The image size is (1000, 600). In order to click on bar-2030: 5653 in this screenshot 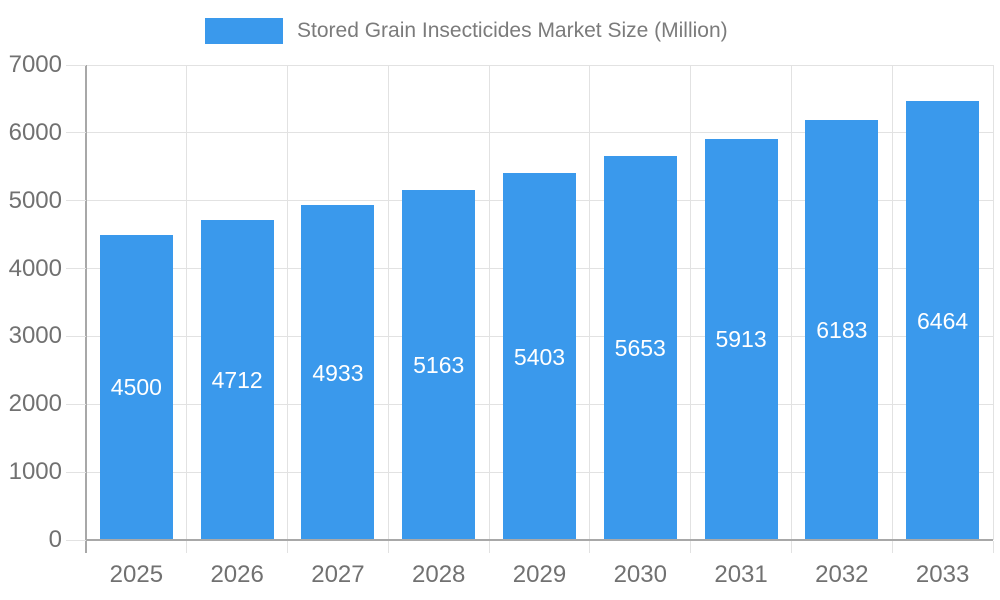, I will do `click(640, 348)`.